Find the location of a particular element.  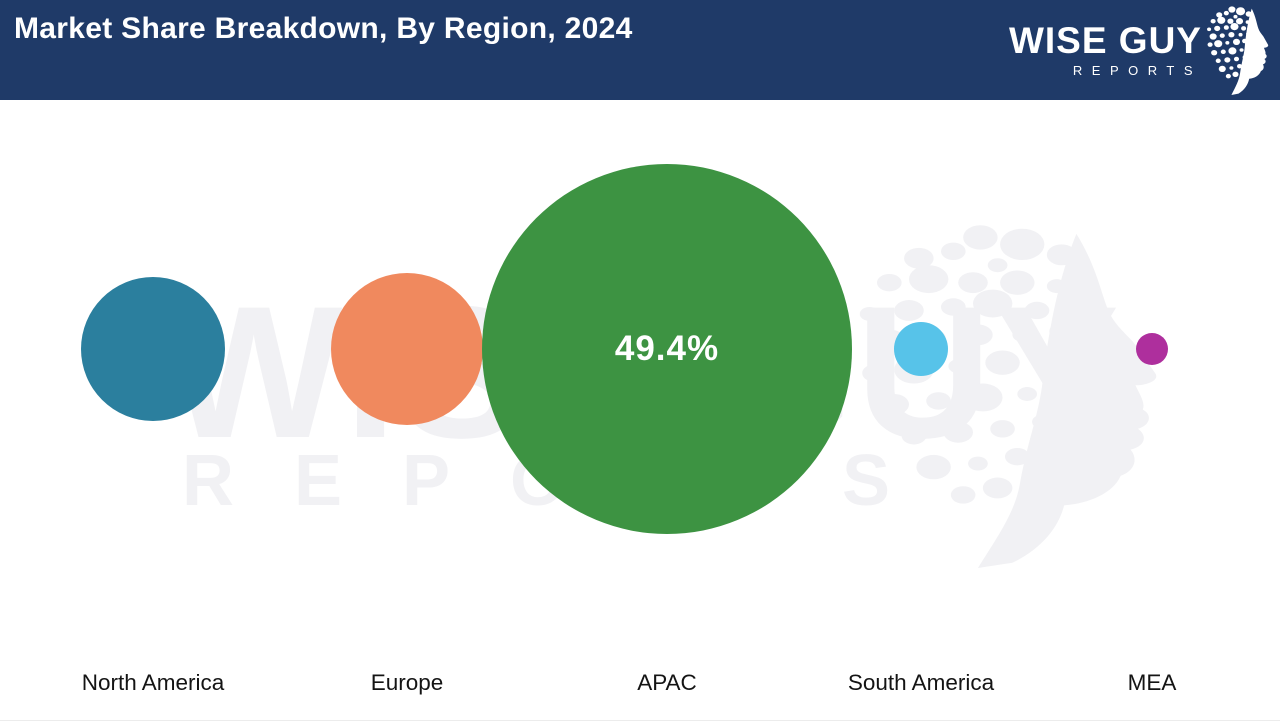

page-title: Market Share Breakdown, By Region, 2024 is located at coordinates (323, 28).